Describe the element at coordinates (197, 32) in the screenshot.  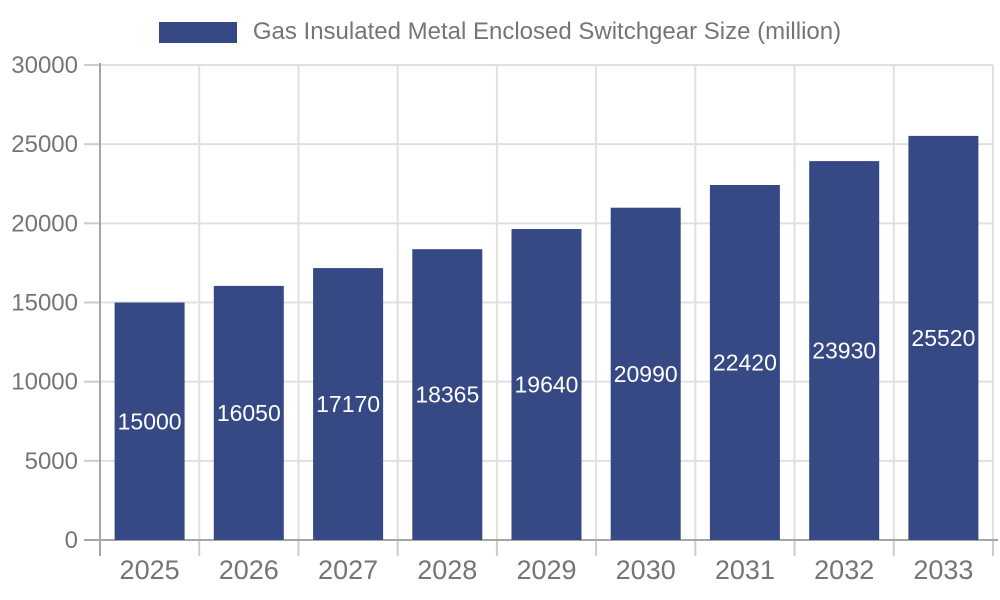
I see `legend-swatch-icon` at that location.